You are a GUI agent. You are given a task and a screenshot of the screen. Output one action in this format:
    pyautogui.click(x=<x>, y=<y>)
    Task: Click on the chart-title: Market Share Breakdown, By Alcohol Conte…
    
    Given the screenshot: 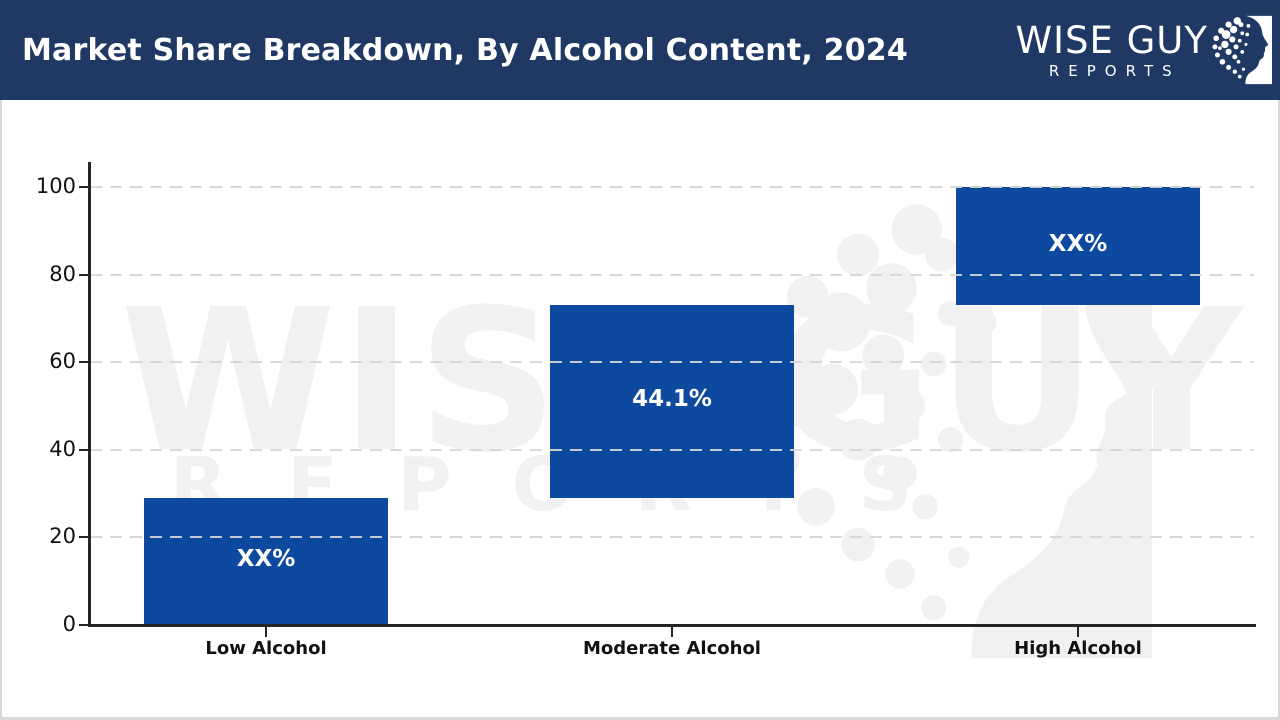 What is the action you would take?
    pyautogui.click(x=465, y=50)
    